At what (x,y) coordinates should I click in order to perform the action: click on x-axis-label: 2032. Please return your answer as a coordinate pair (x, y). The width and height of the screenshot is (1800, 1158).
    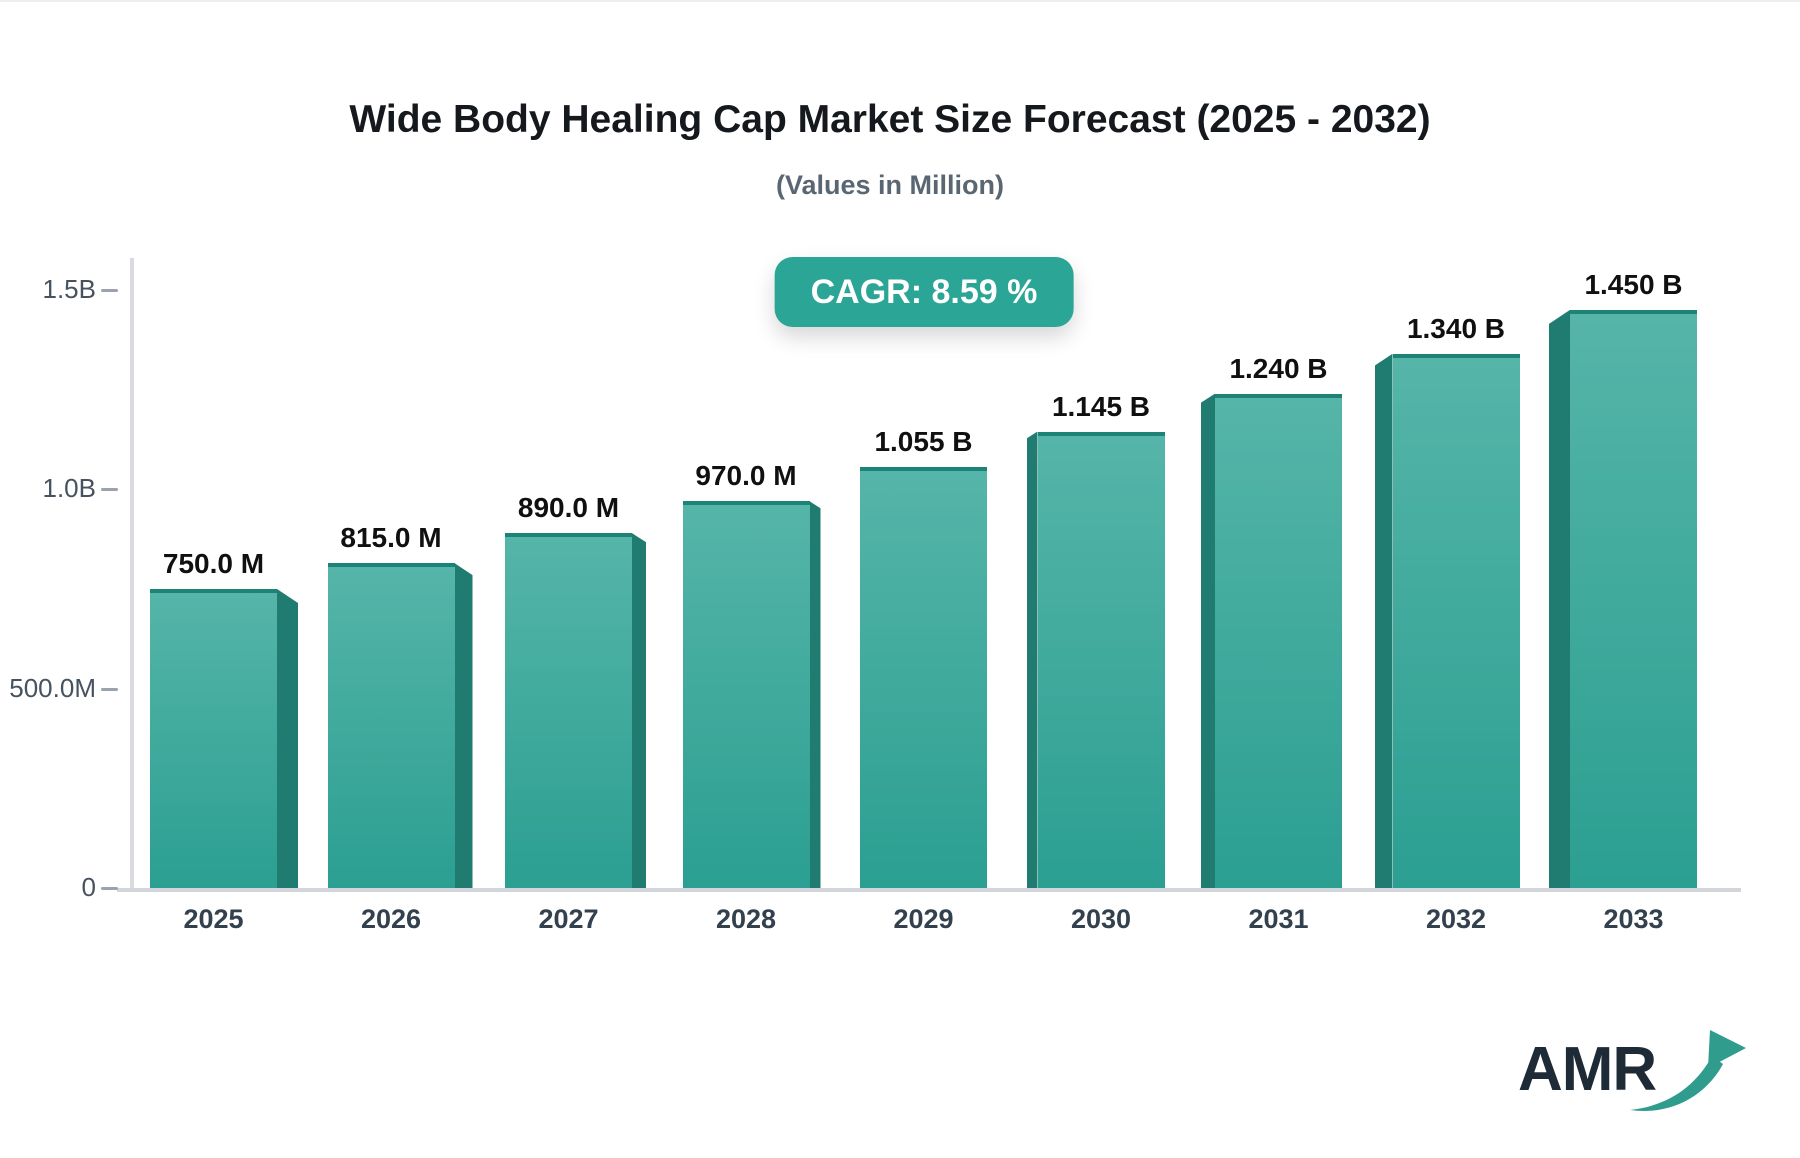
    Looking at the image, I should click on (1456, 919).